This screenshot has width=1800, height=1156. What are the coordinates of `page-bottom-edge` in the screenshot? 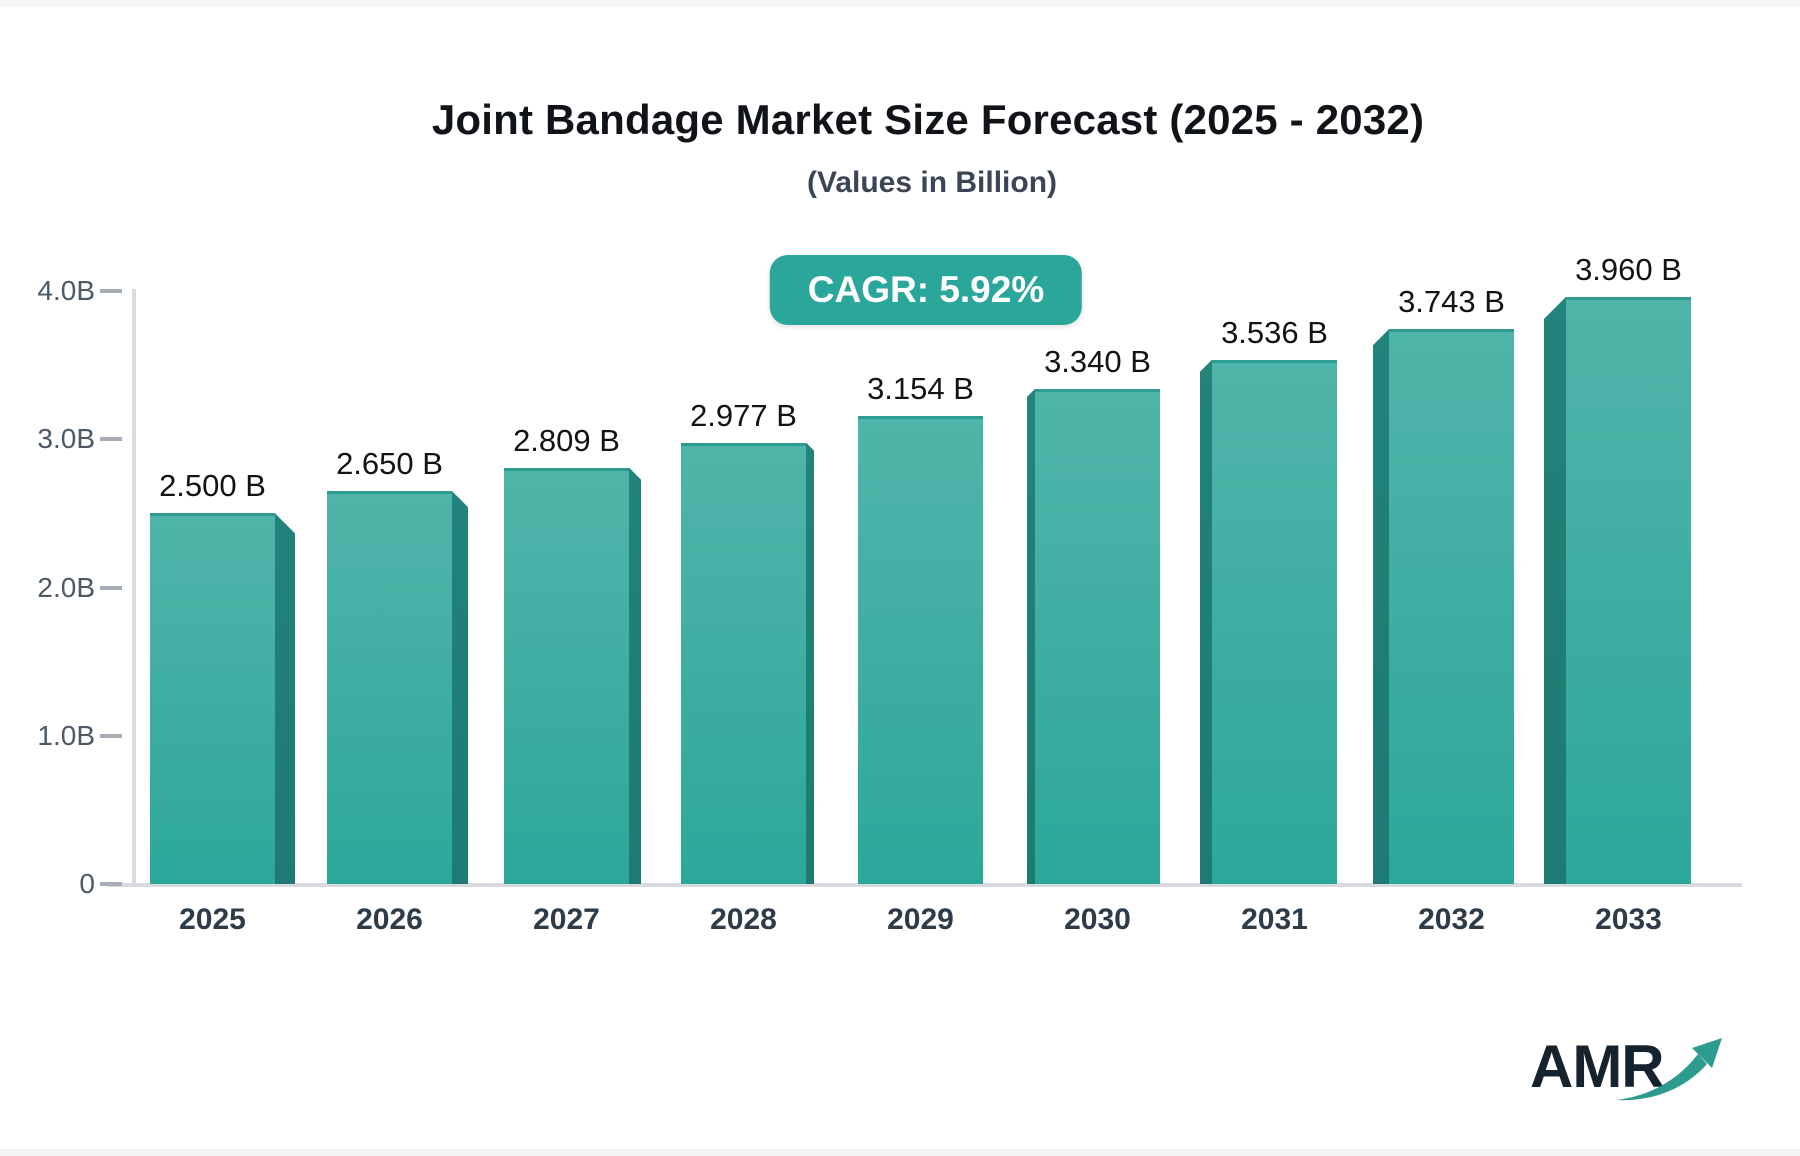 It's located at (900, 1152).